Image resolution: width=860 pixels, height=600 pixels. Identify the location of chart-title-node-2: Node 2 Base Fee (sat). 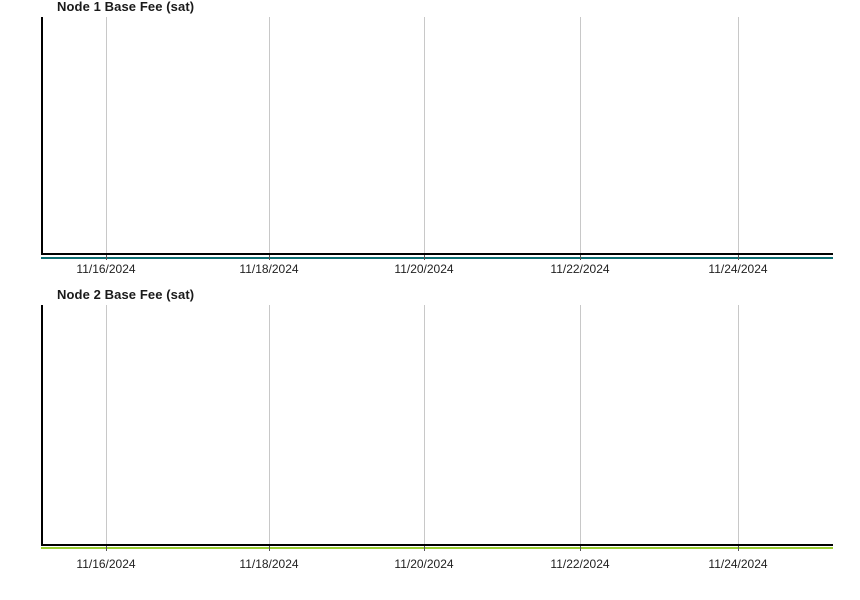
(126, 294).